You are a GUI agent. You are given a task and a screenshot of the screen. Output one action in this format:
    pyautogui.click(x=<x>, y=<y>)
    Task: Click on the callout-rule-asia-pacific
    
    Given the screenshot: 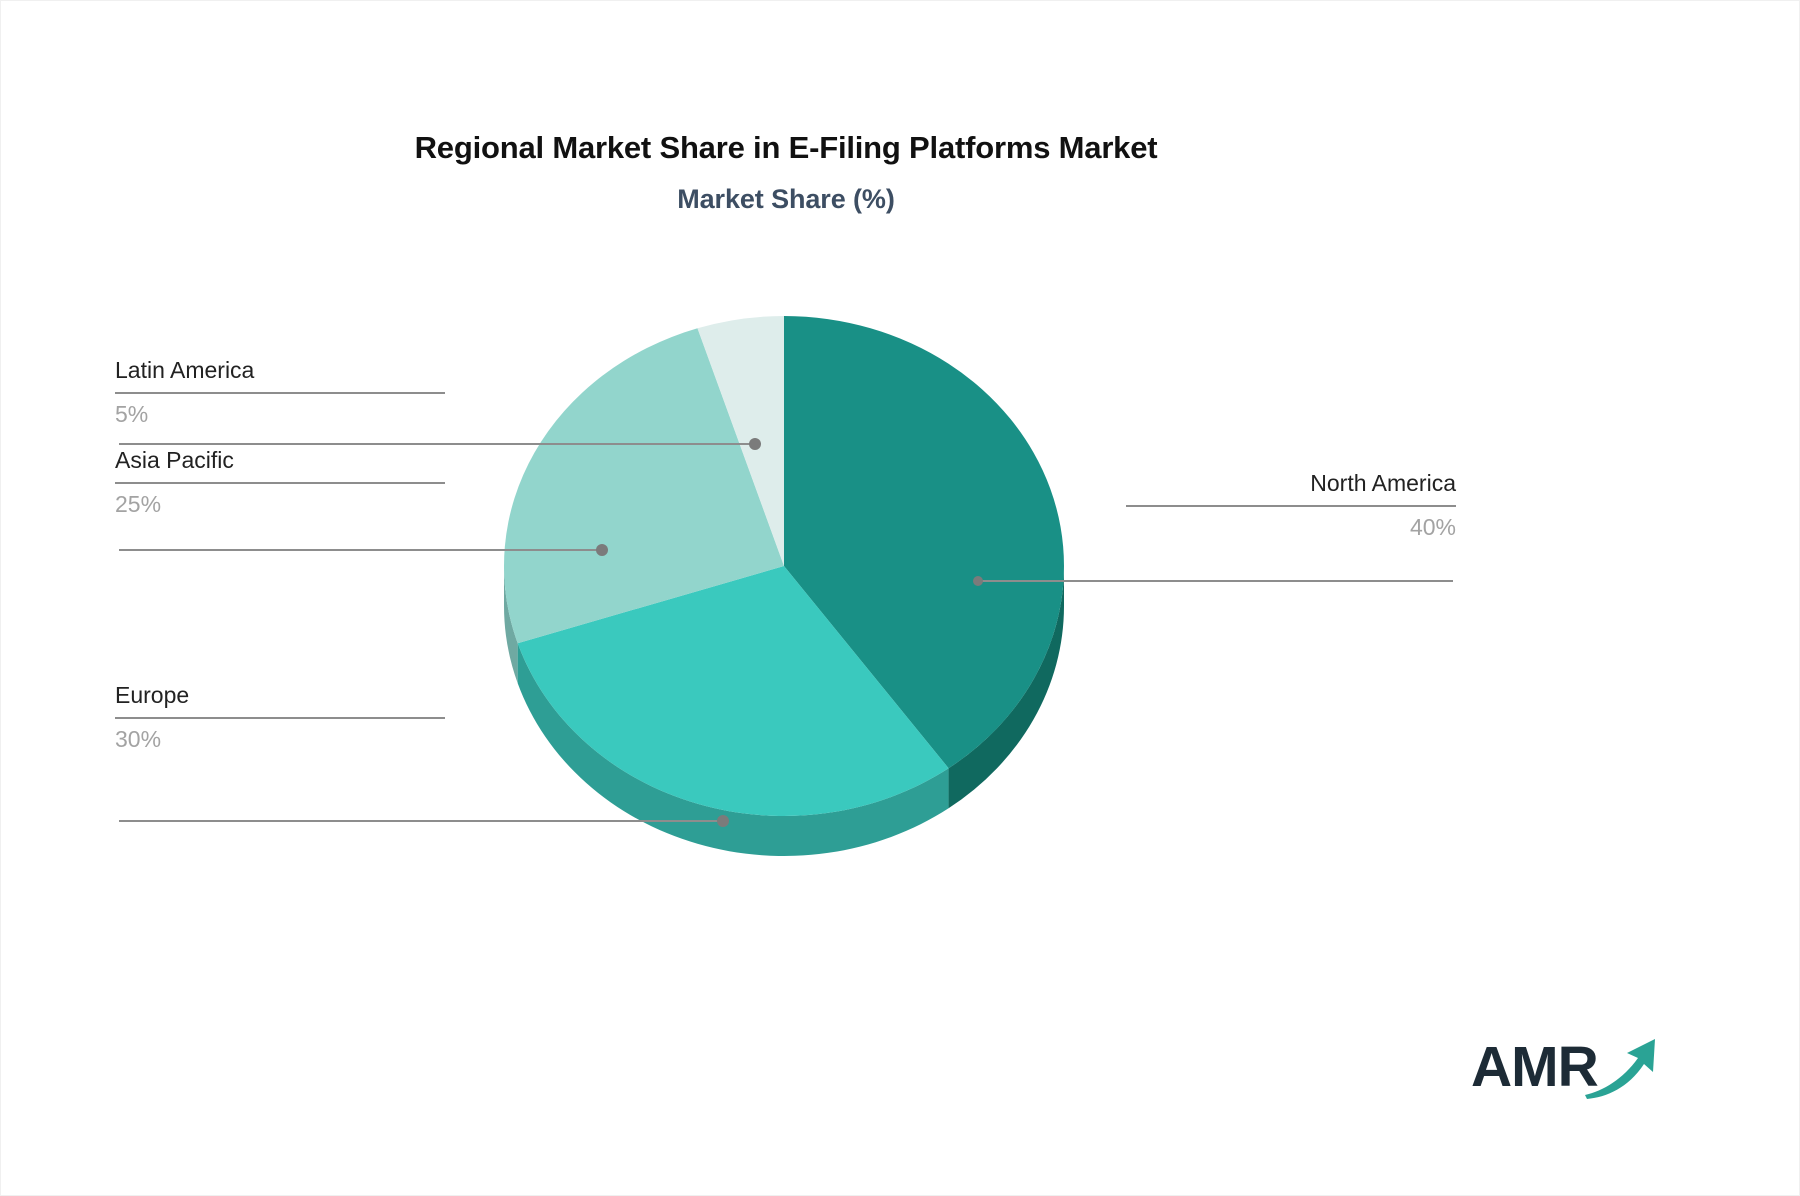 What is the action you would take?
    pyautogui.click(x=280, y=482)
    